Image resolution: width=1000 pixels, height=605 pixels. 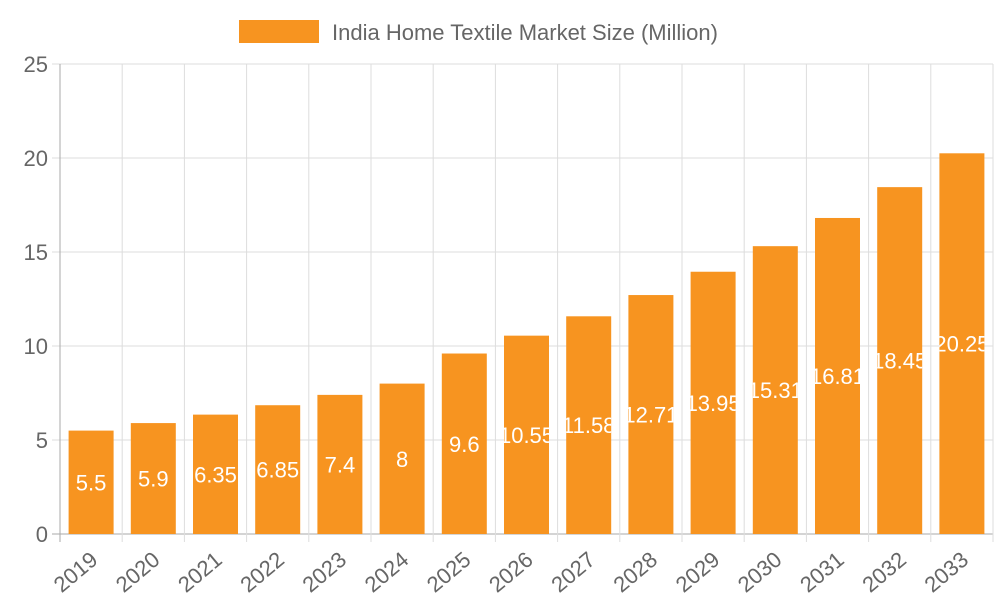 I want to click on bar-label-clip: 18.45, so click(x=899, y=361).